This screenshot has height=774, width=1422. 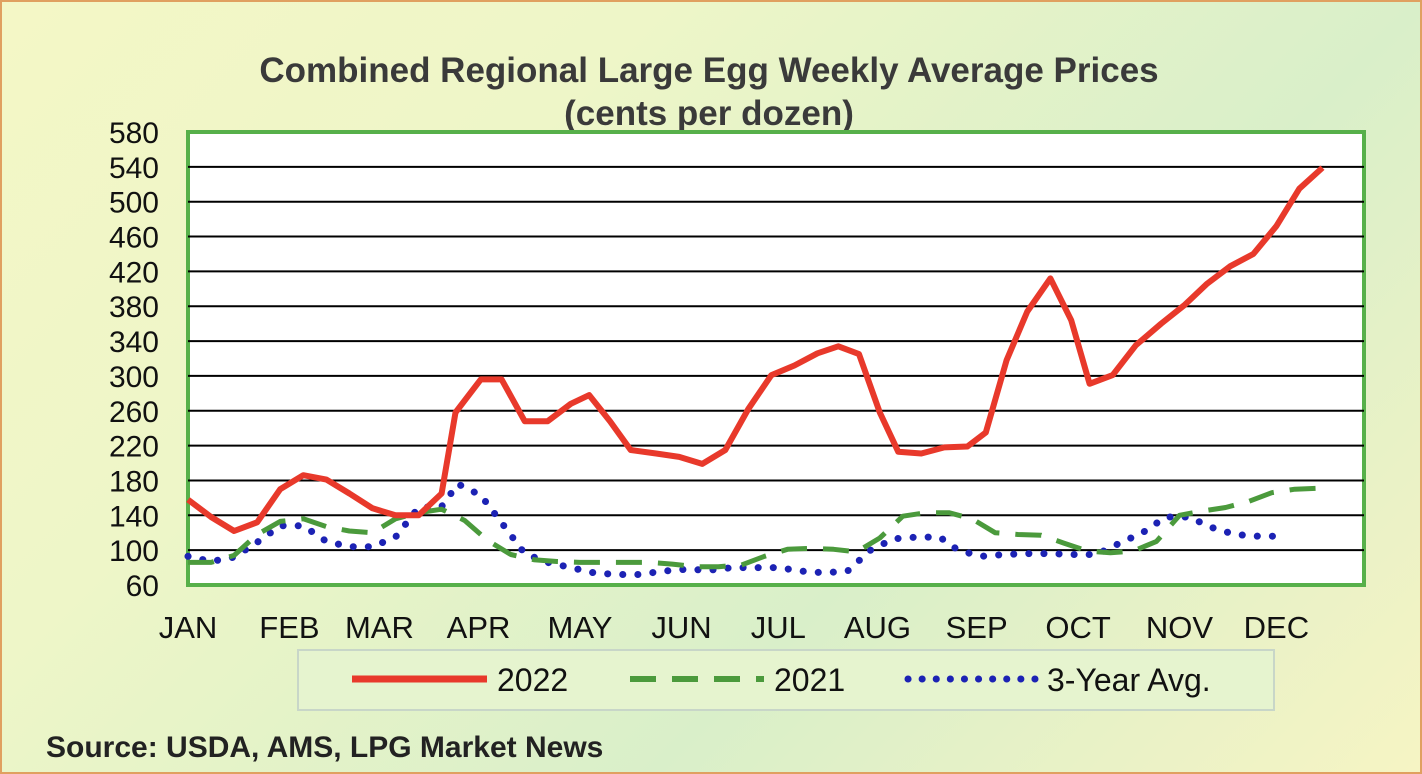 What do you see at coordinates (142, 586) in the screenshot?
I see `y-tick-label: 60` at bounding box center [142, 586].